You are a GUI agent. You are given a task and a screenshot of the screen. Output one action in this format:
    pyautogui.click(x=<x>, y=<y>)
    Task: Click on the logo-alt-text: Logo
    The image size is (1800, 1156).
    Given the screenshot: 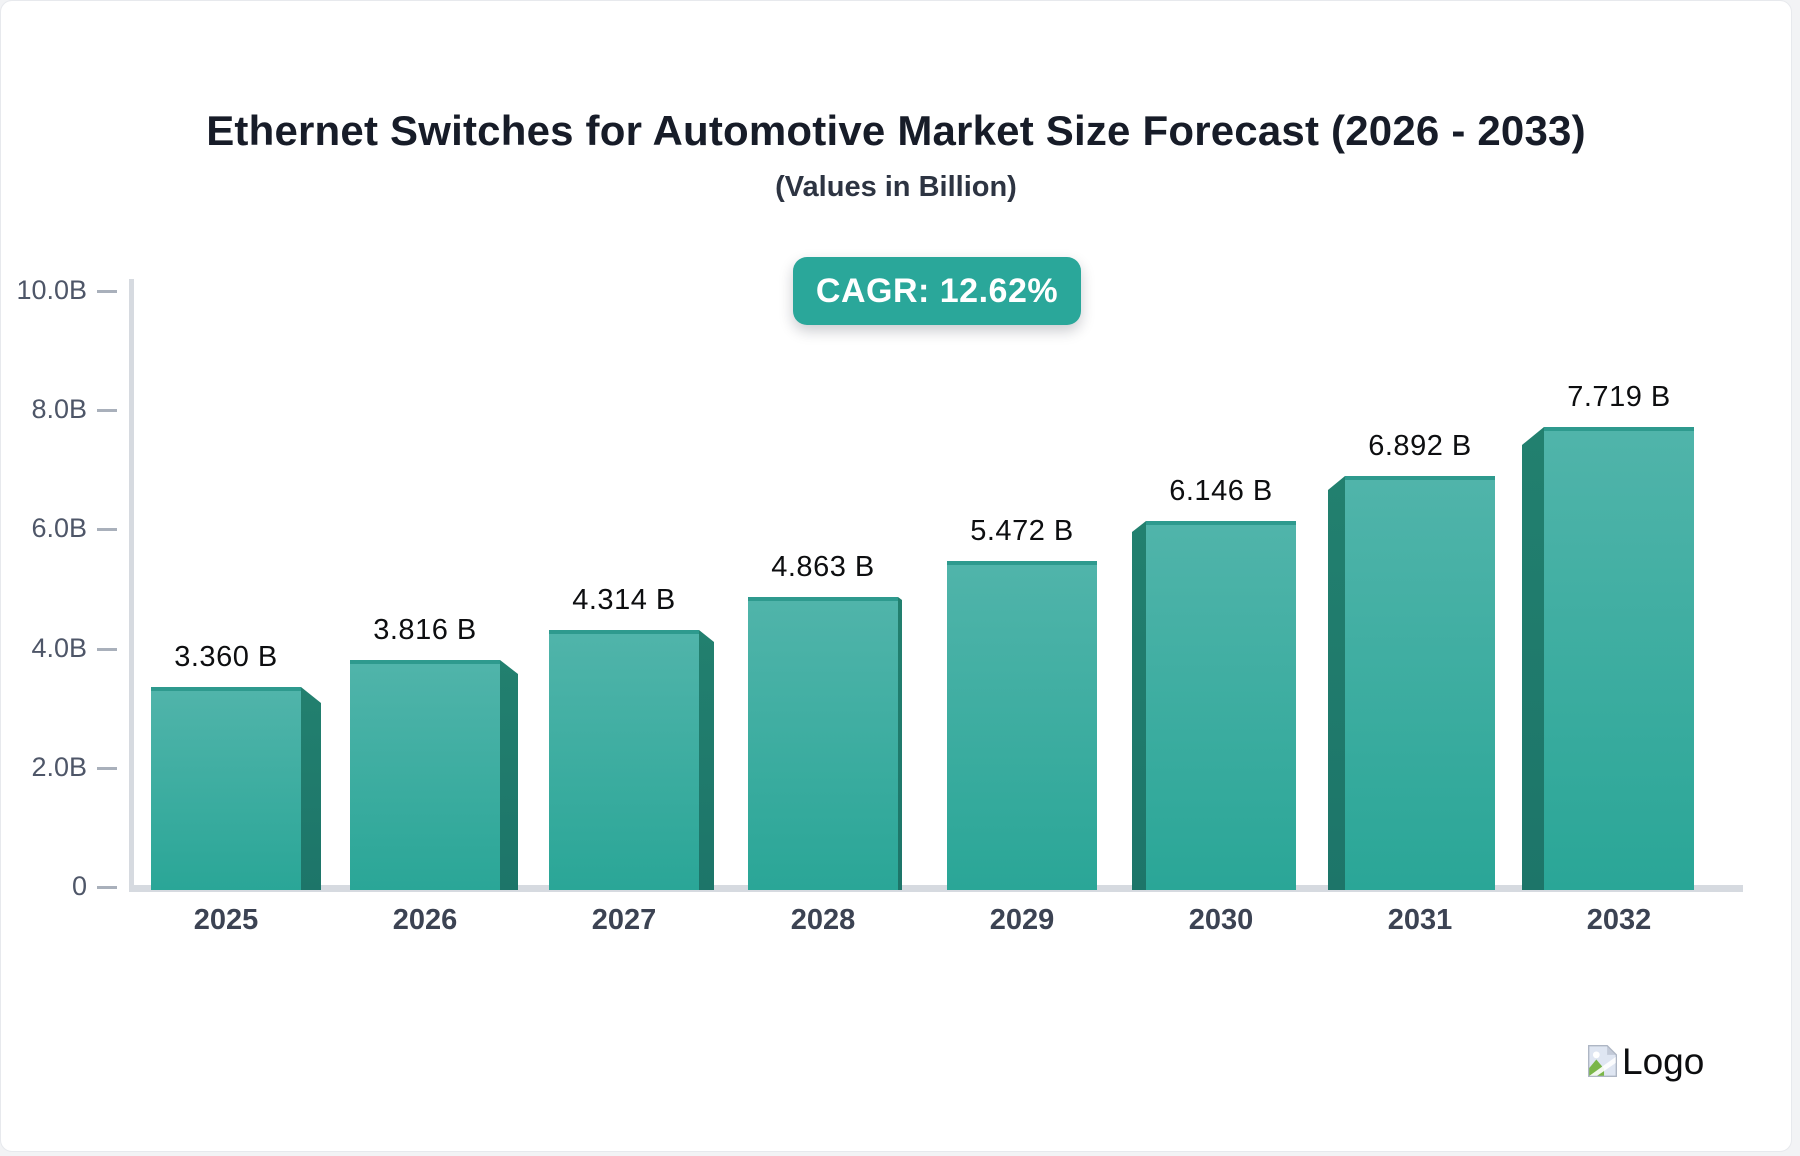 What is the action you would take?
    pyautogui.click(x=1663, y=1061)
    